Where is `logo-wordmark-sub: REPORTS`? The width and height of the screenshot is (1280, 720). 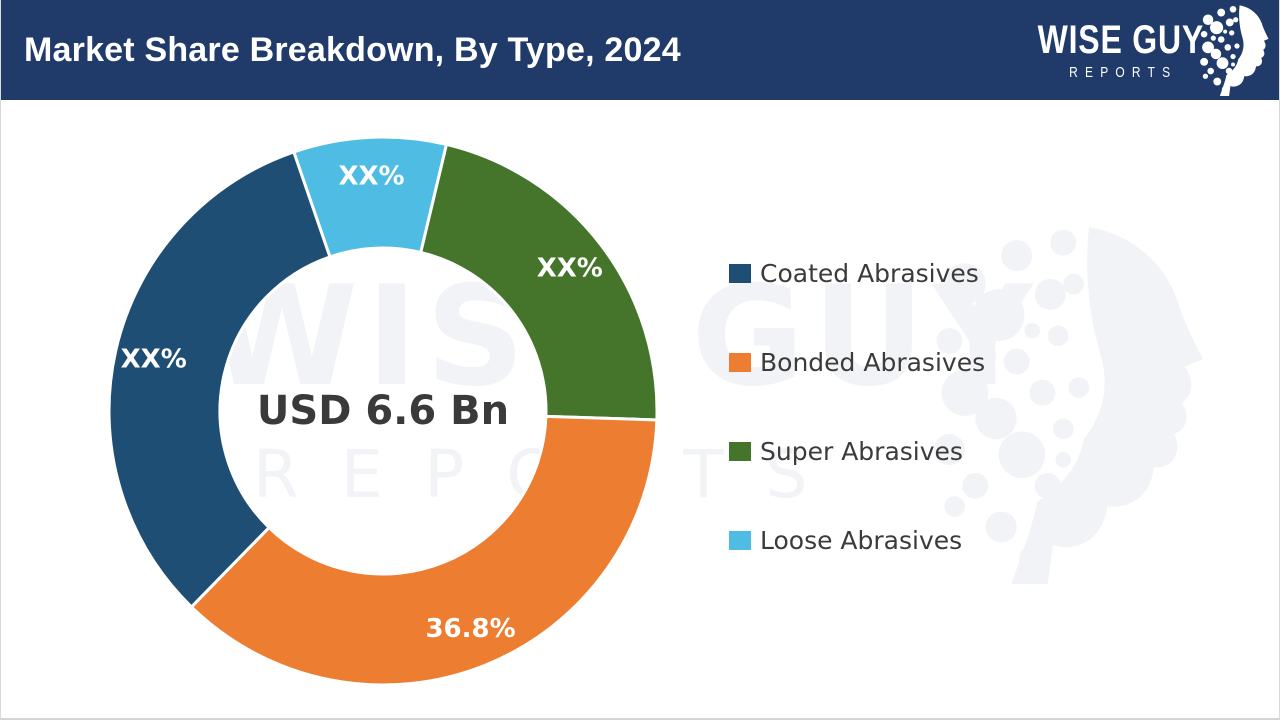
logo-wordmark-sub: REPORTS is located at coordinates (1123, 72).